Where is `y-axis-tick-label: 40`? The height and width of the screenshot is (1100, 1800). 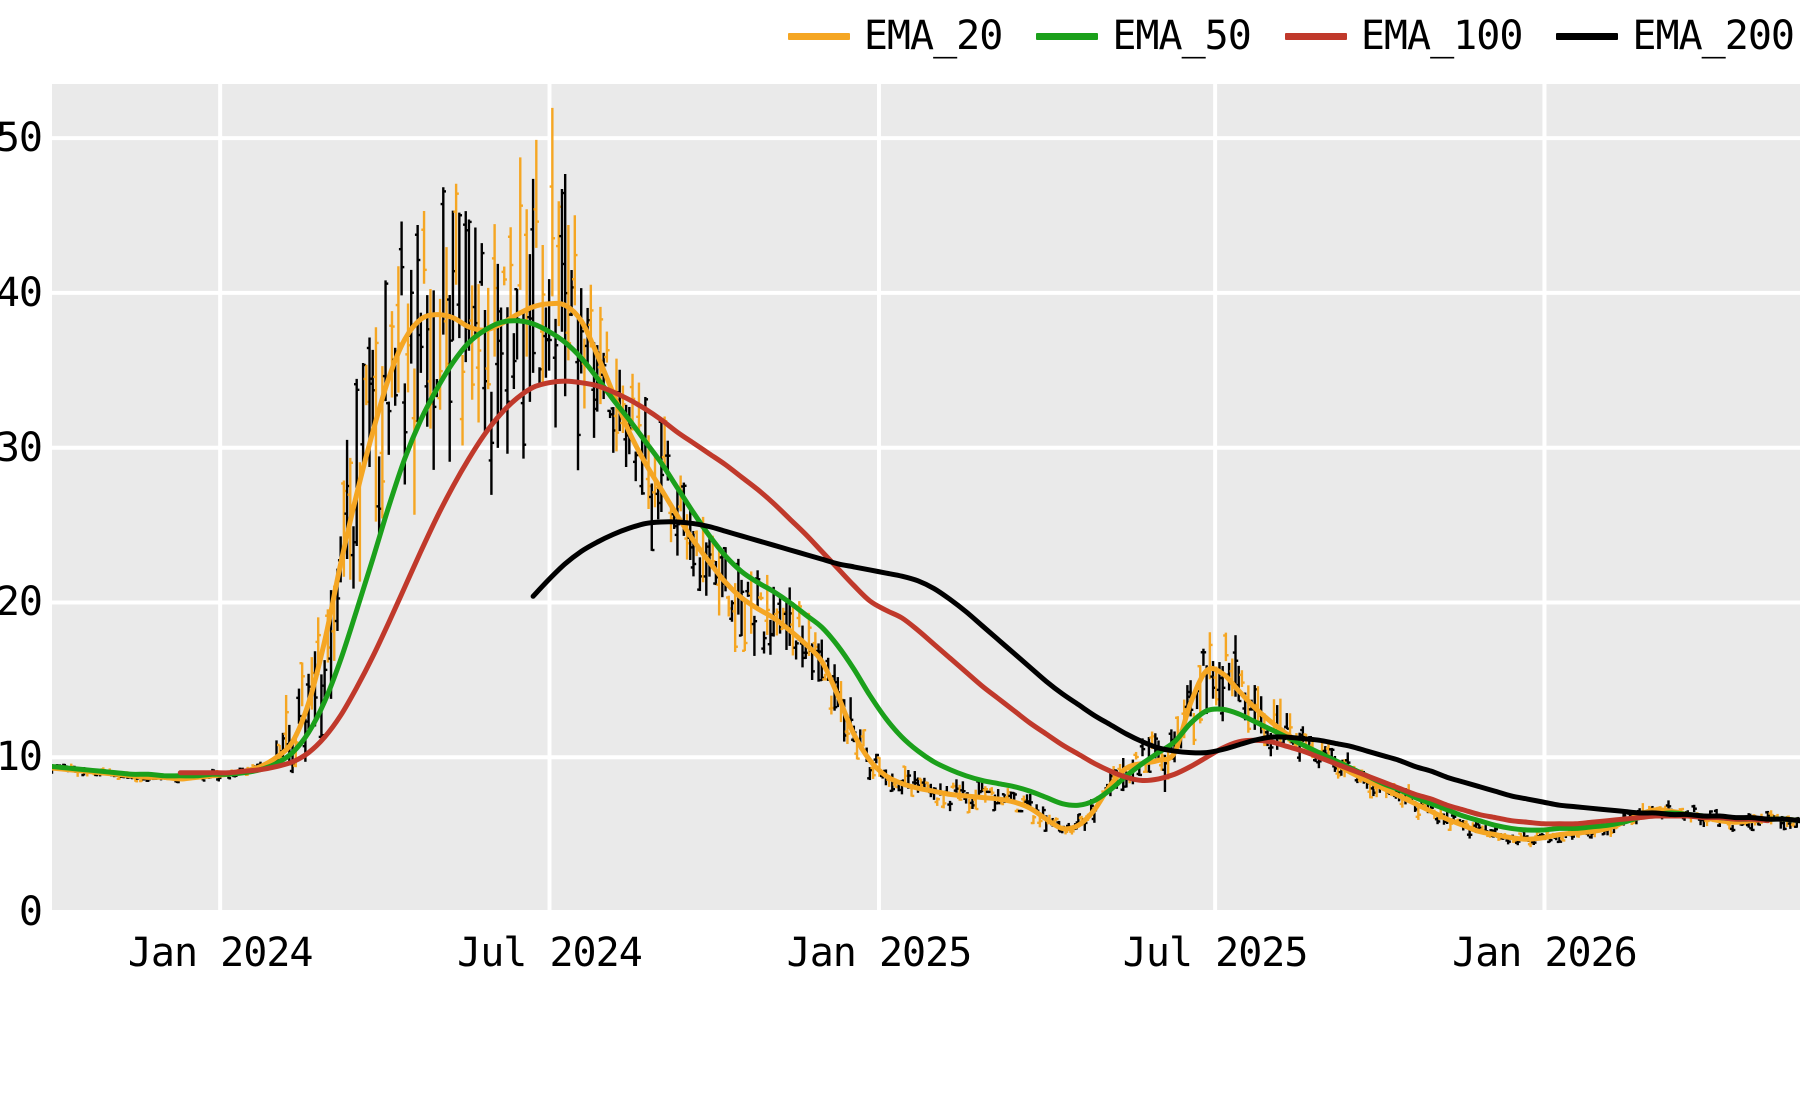
y-axis-tick-label: 40 is located at coordinates (21, 292).